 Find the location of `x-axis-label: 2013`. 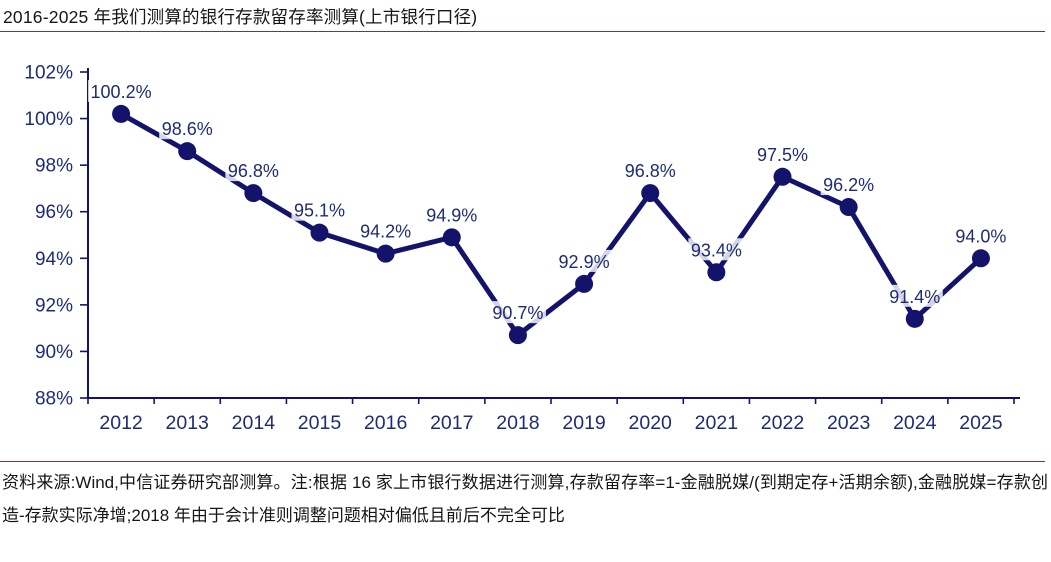

x-axis-label: 2013 is located at coordinates (187, 423).